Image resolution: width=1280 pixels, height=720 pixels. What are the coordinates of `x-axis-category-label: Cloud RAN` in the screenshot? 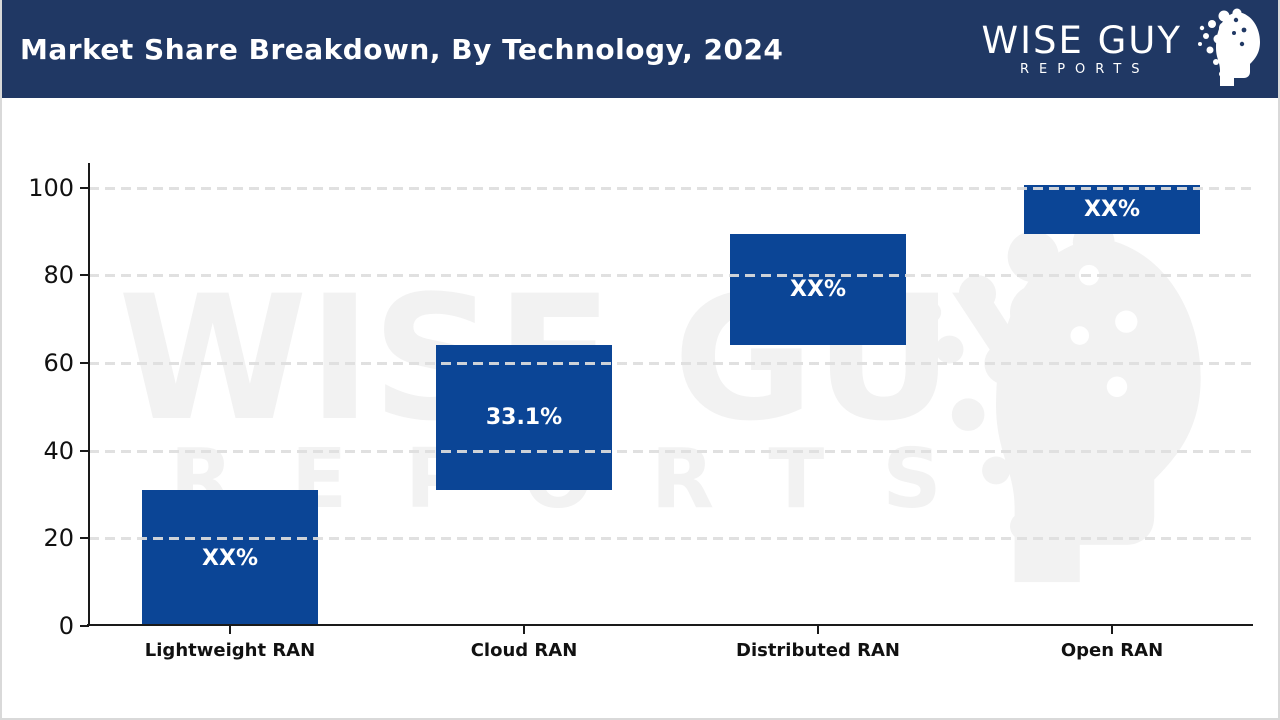 It's located at (524, 650).